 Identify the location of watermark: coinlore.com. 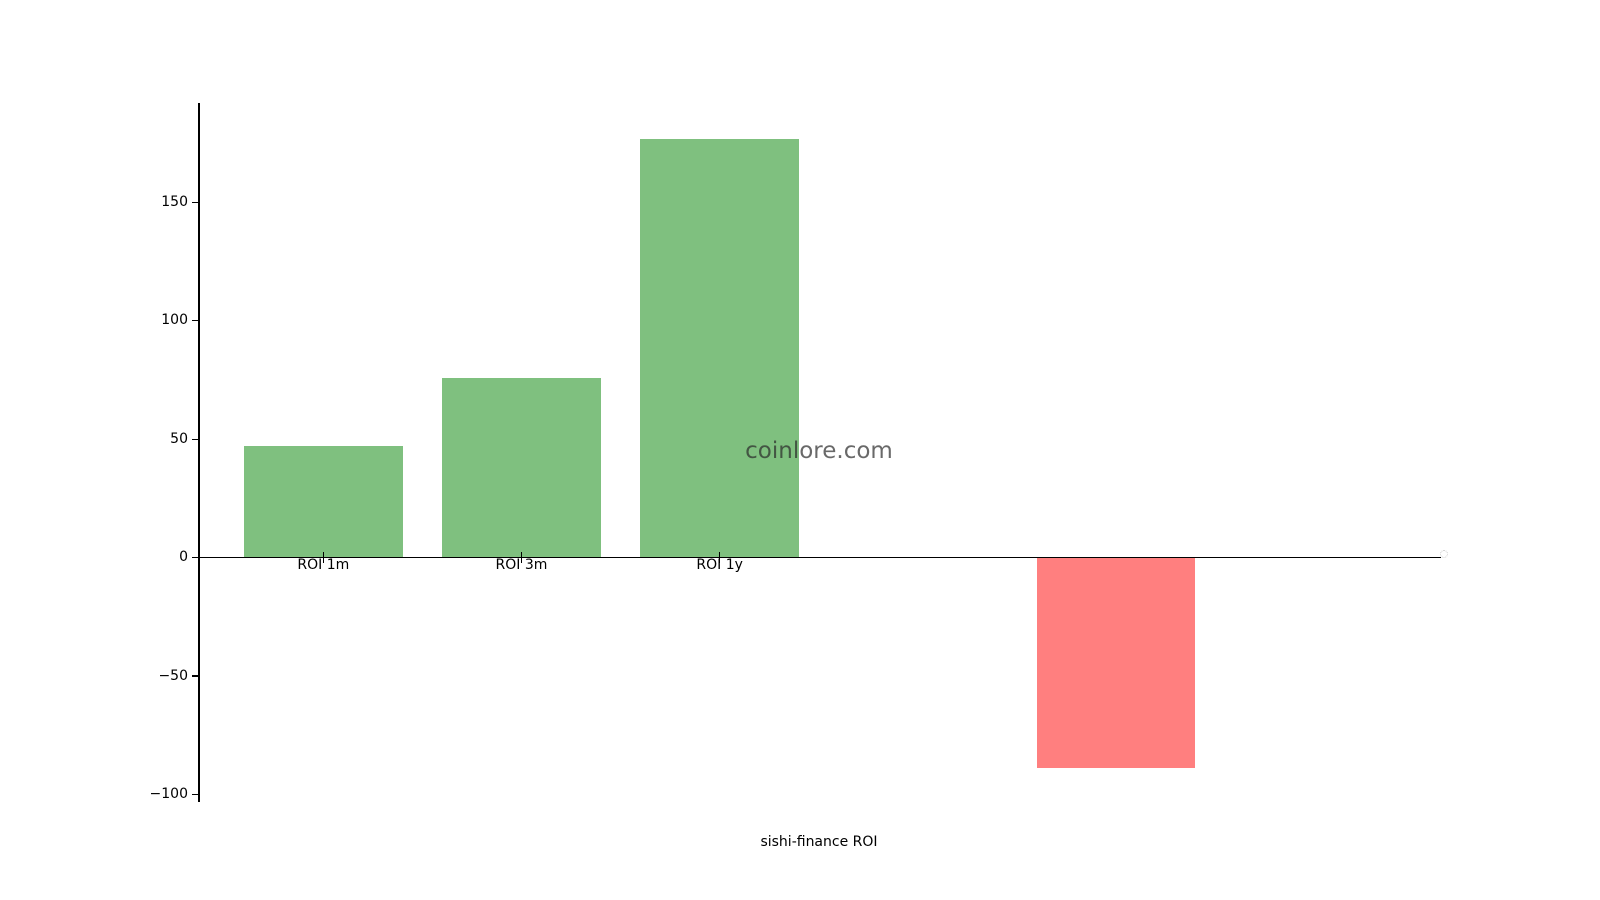
(819, 451).